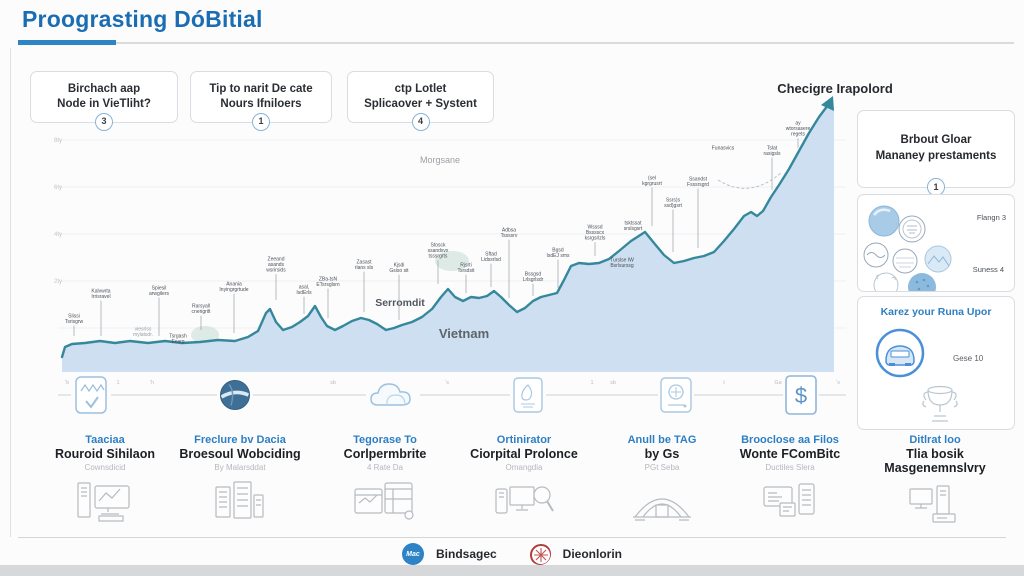 Image resolution: width=1024 pixels, height=576 pixels. Describe the element at coordinates (67, 382) in the screenshot. I see `svg-text: ʻb` at that location.